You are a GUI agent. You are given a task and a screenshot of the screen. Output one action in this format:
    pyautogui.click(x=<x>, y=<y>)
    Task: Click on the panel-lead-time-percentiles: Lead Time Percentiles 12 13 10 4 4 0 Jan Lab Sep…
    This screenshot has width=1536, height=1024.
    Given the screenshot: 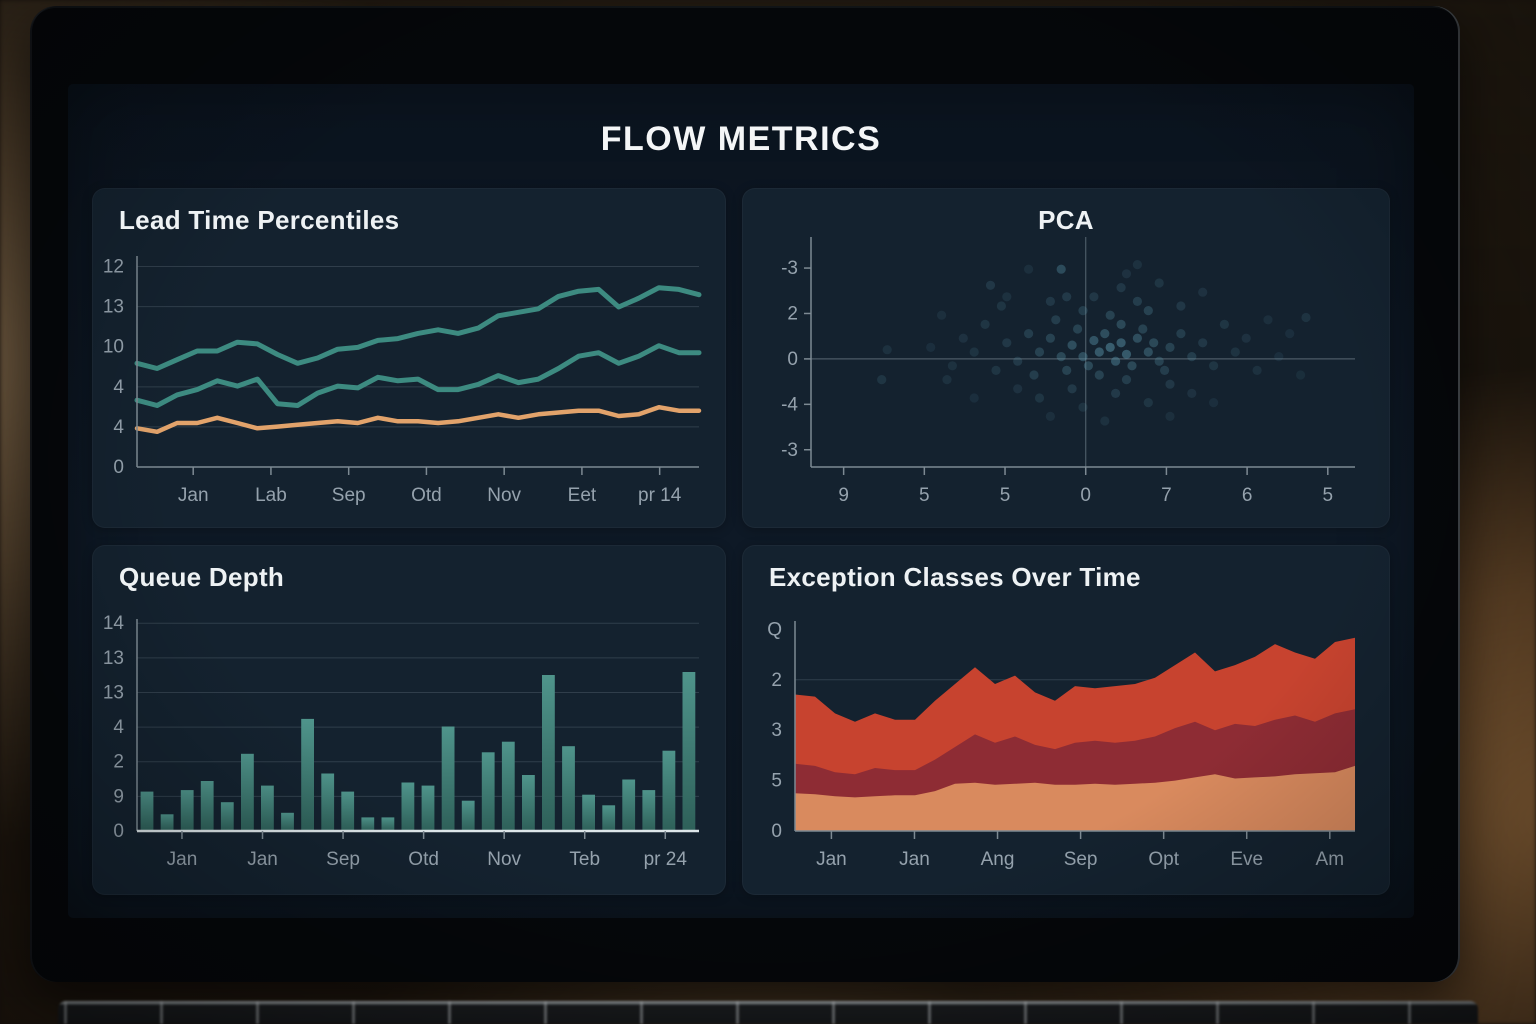 What is the action you would take?
    pyautogui.click(x=409, y=358)
    